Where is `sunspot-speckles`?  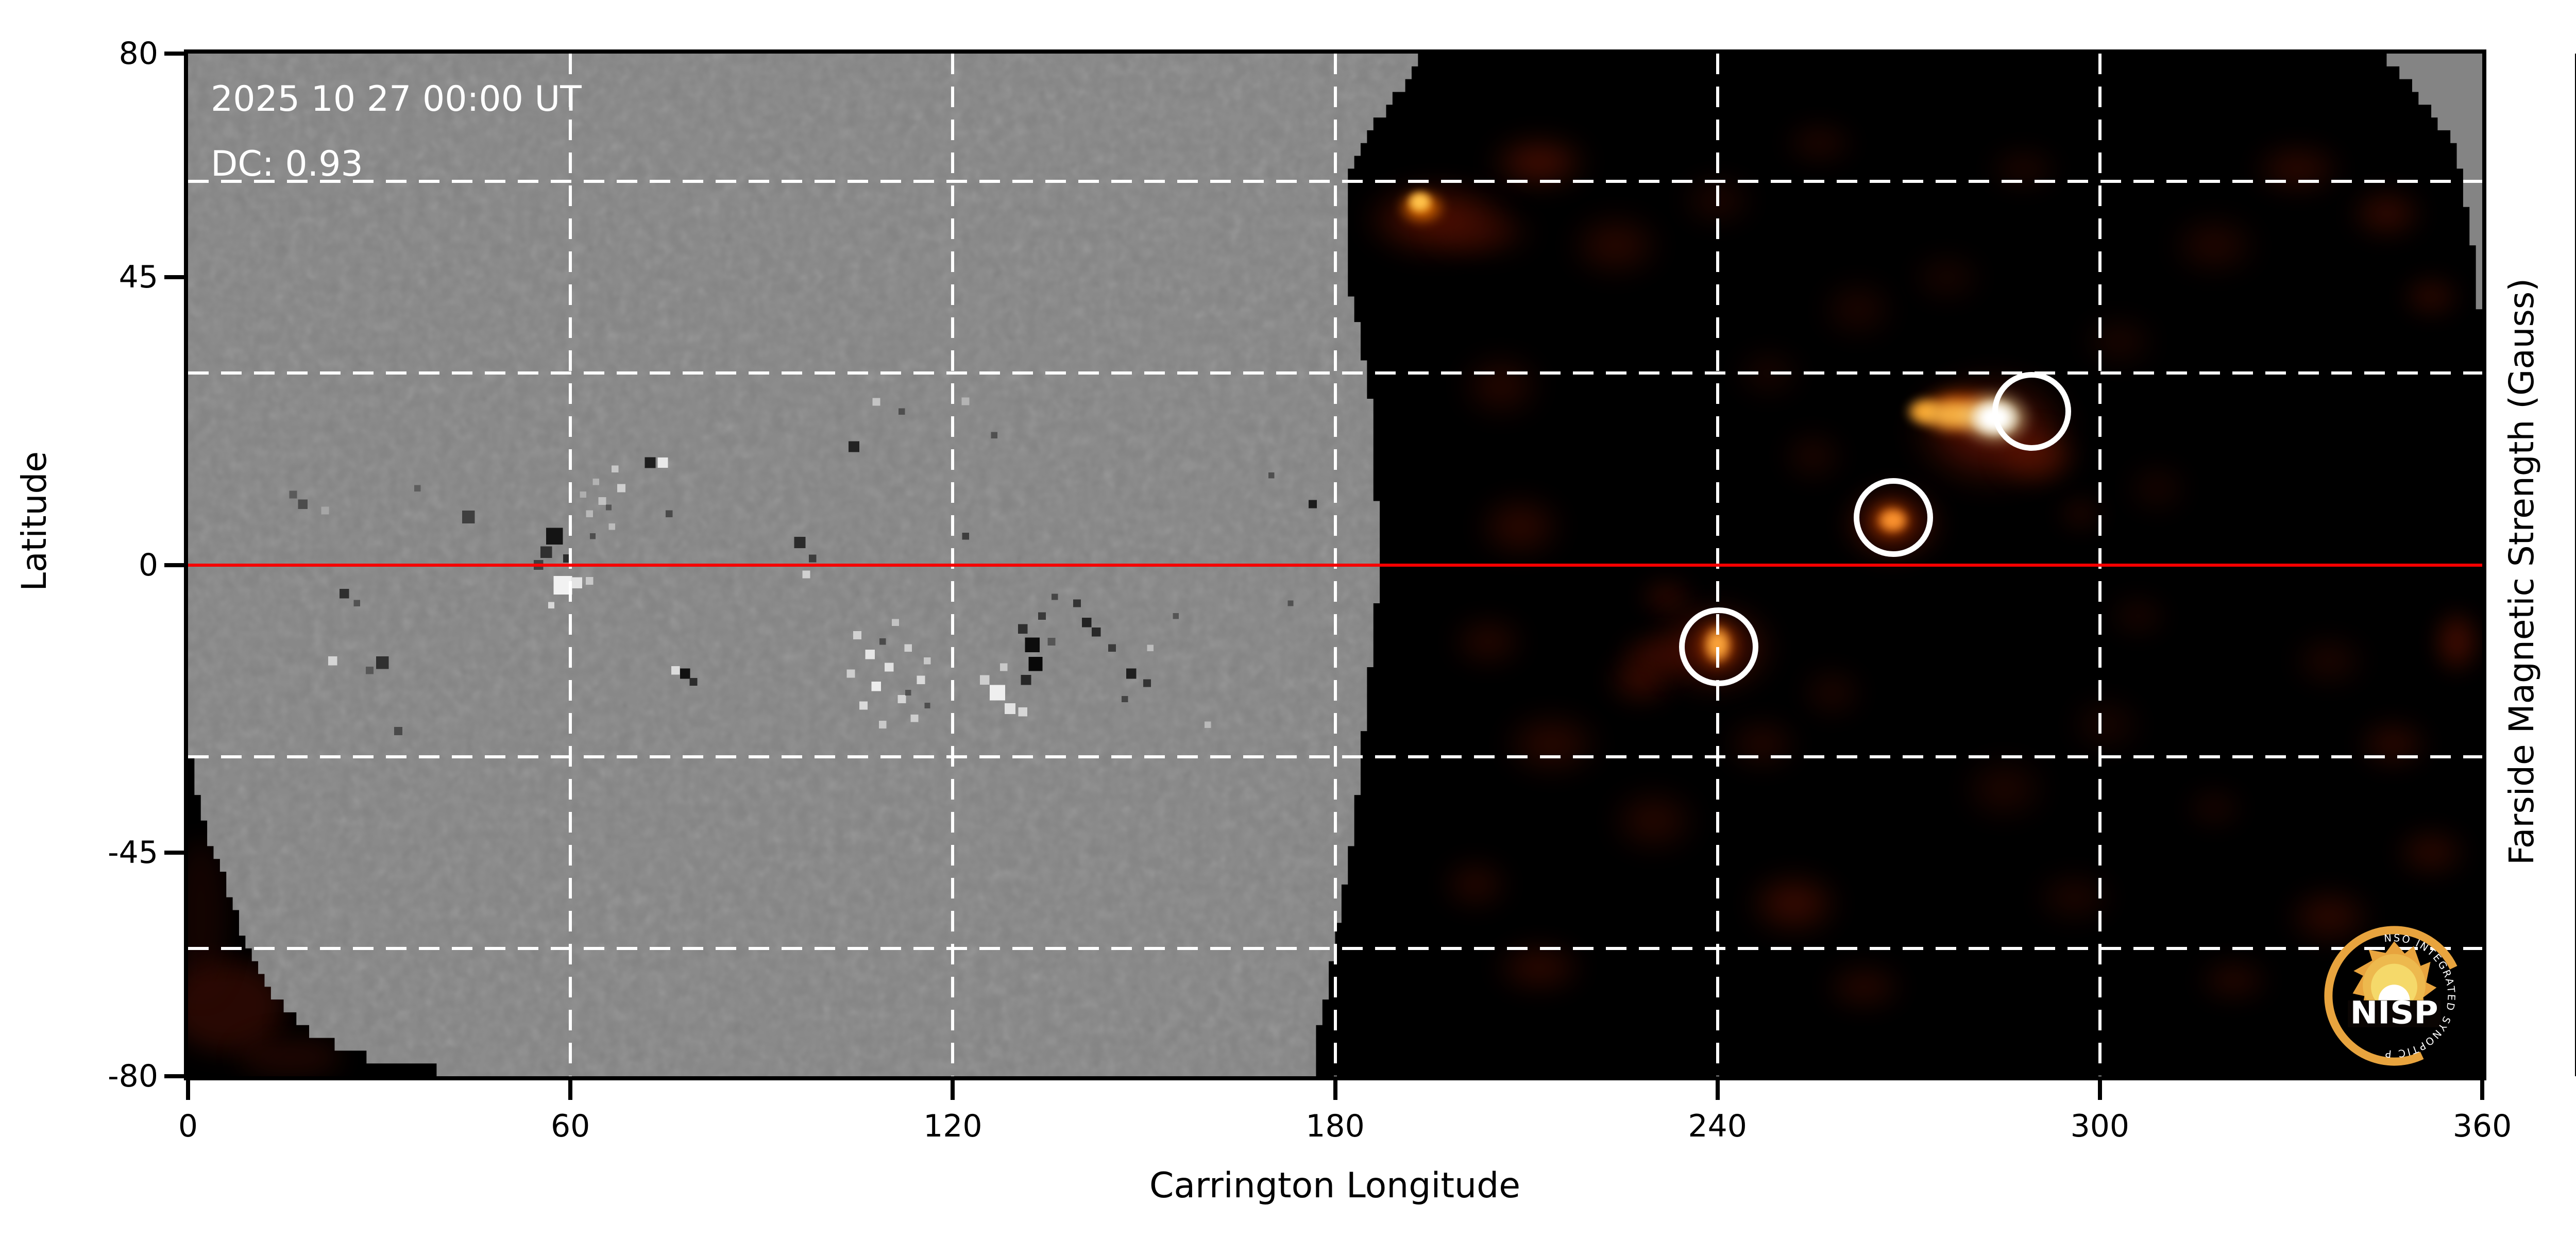
sunspot-speckles is located at coordinates (803, 566).